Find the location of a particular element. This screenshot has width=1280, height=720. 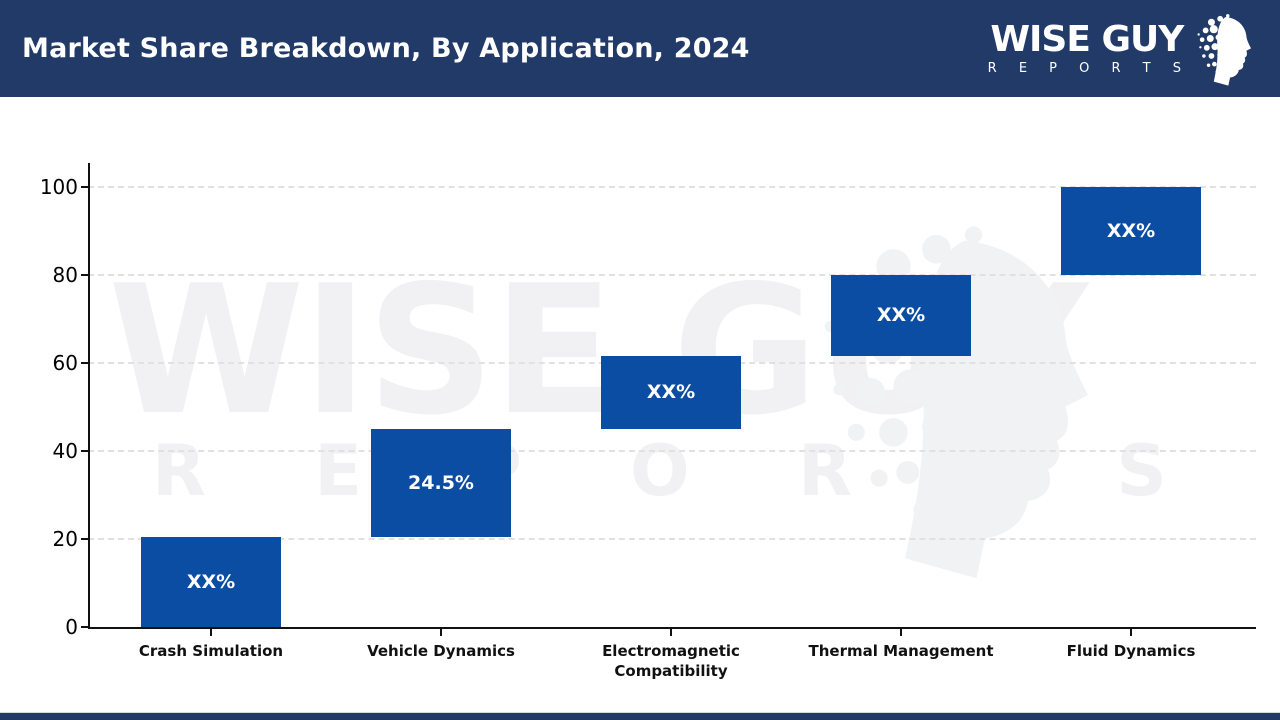

x-axis-line is located at coordinates (672, 628).